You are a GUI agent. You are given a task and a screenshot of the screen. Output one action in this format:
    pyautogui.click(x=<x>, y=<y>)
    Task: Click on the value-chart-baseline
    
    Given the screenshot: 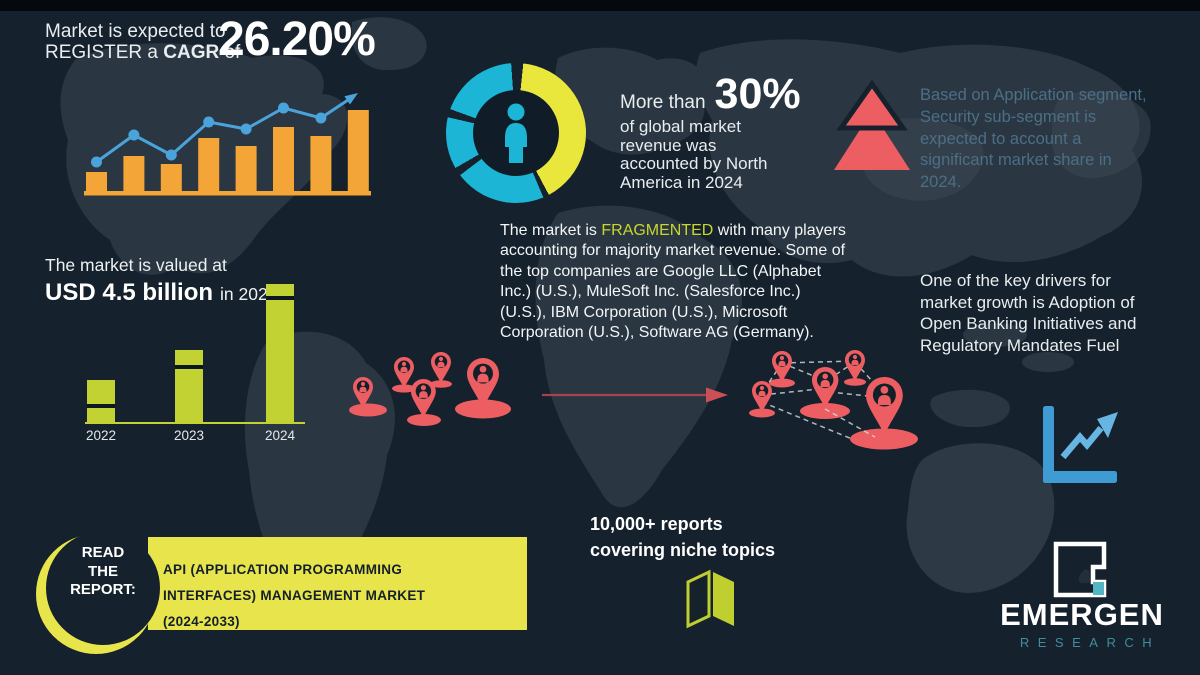 What is the action you would take?
    pyautogui.click(x=195, y=422)
    